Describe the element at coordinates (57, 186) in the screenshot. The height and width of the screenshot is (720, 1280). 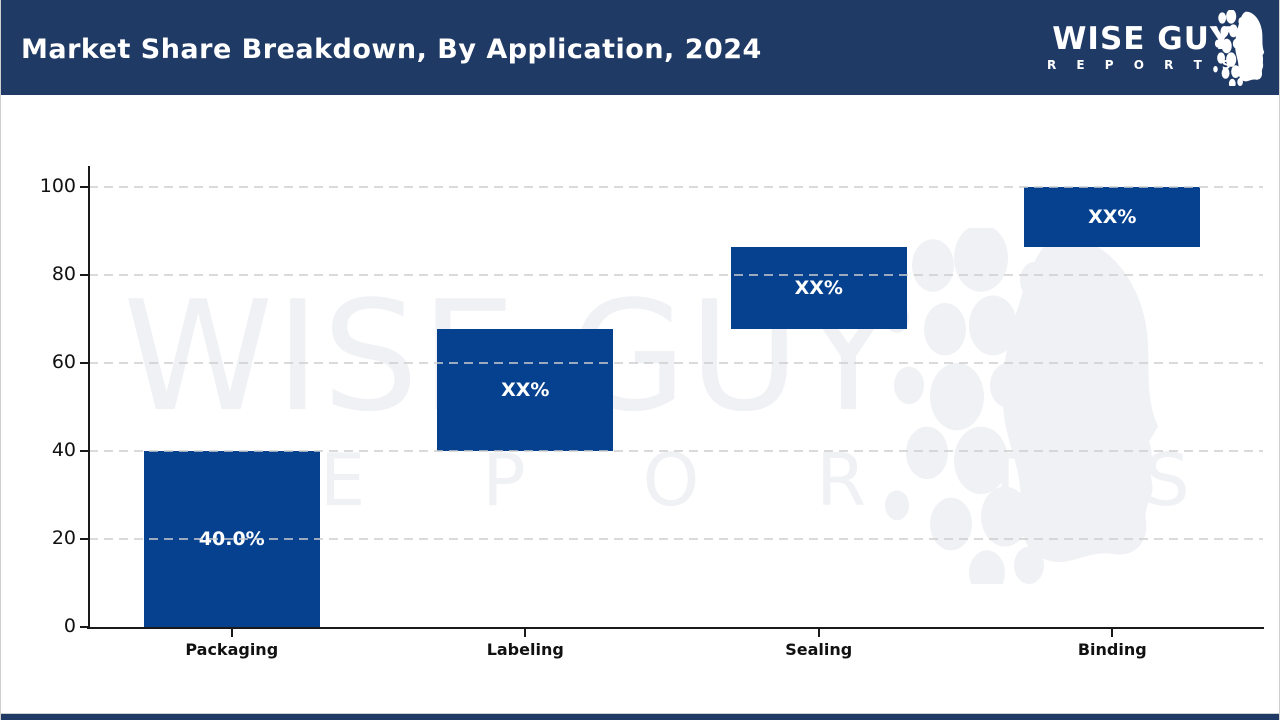
I see `y-tick-label-100: 100` at that location.